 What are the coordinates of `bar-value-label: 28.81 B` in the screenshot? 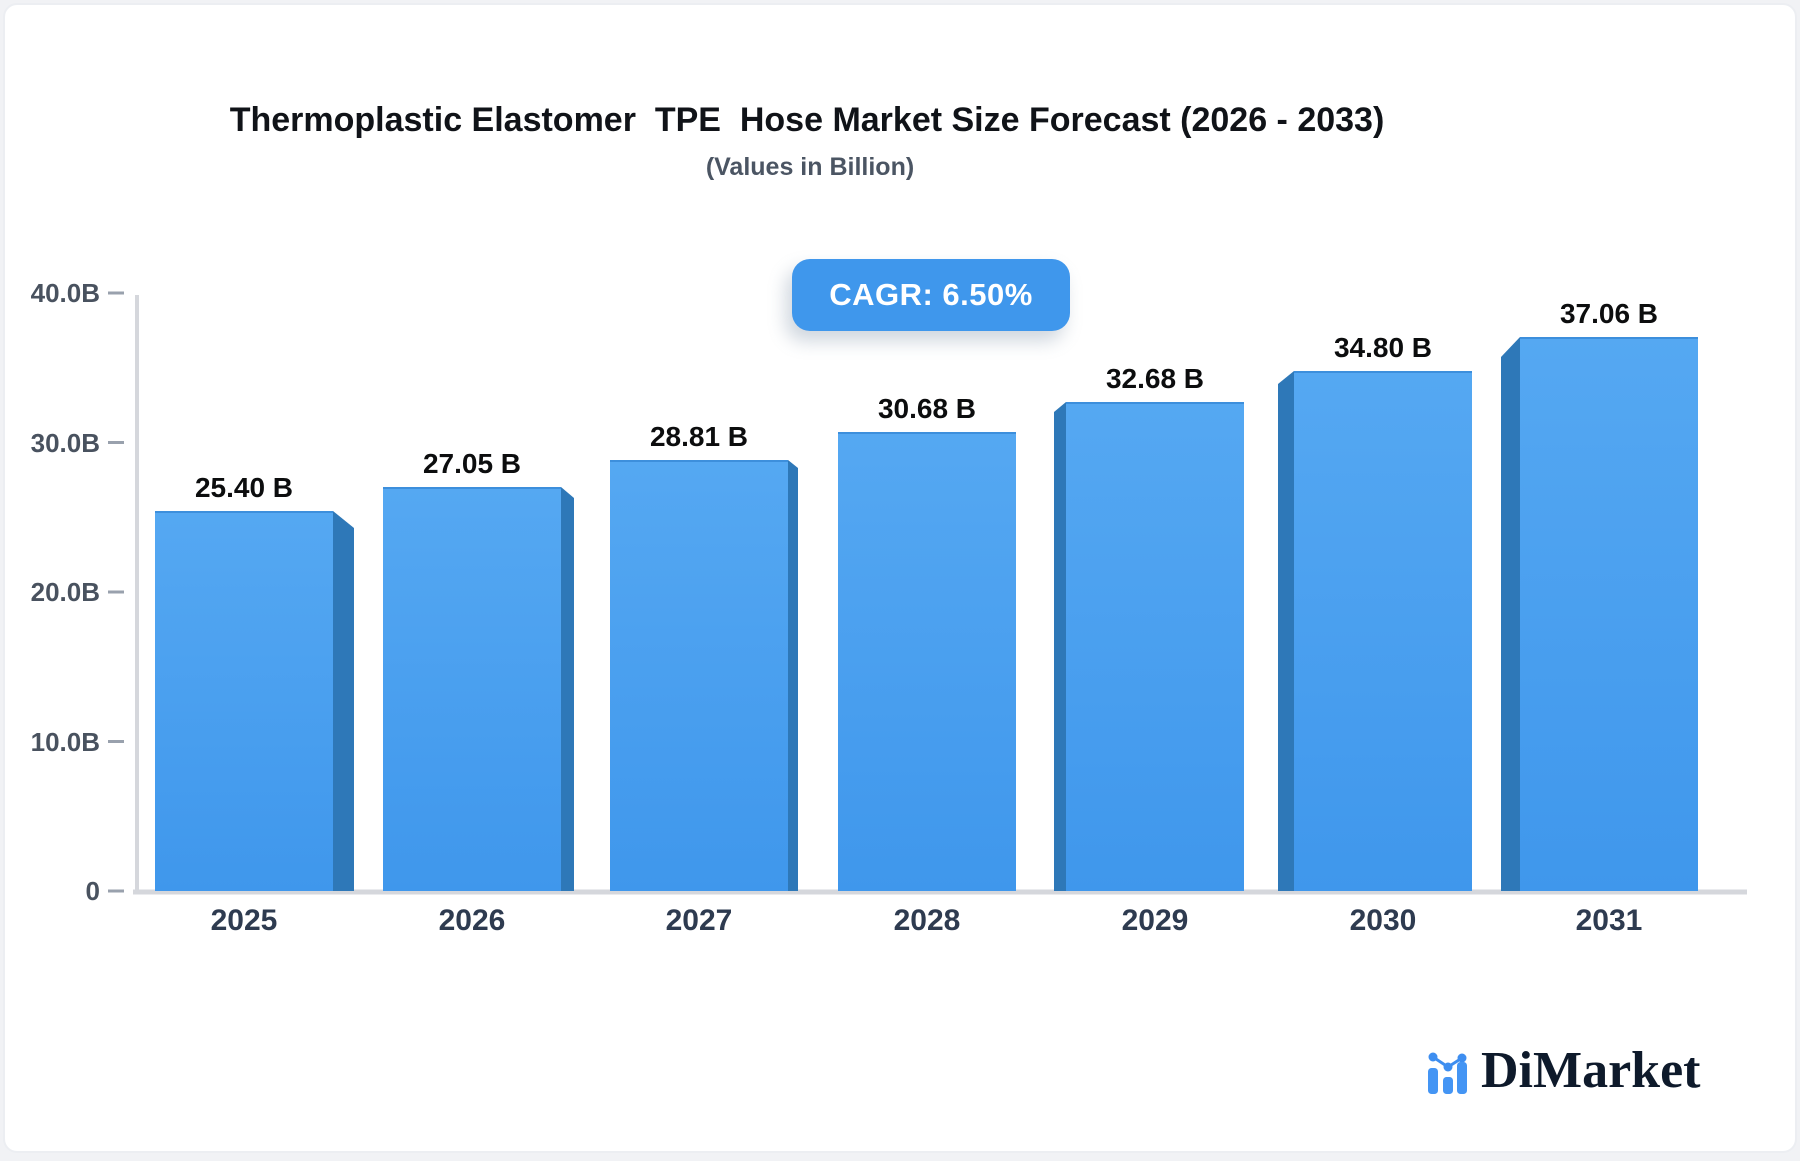 It's located at (699, 436).